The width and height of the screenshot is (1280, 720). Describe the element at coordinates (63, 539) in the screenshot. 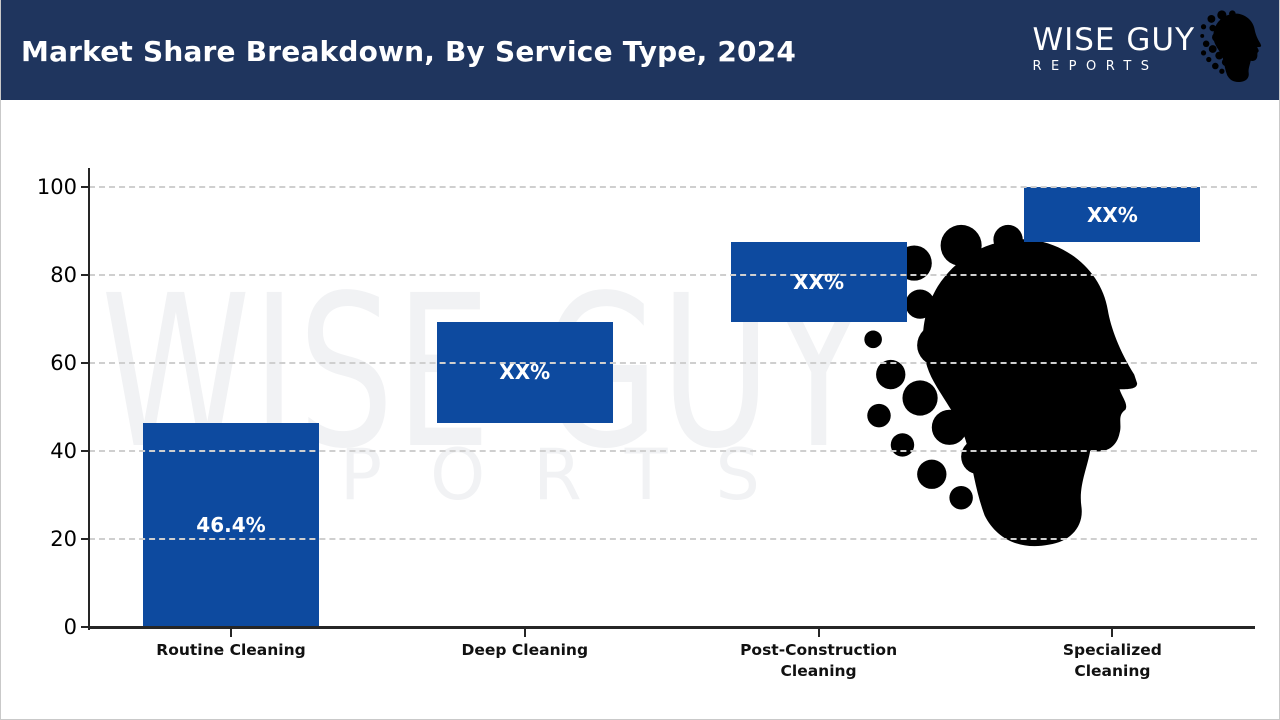

I see `y-tick-label: 20` at that location.